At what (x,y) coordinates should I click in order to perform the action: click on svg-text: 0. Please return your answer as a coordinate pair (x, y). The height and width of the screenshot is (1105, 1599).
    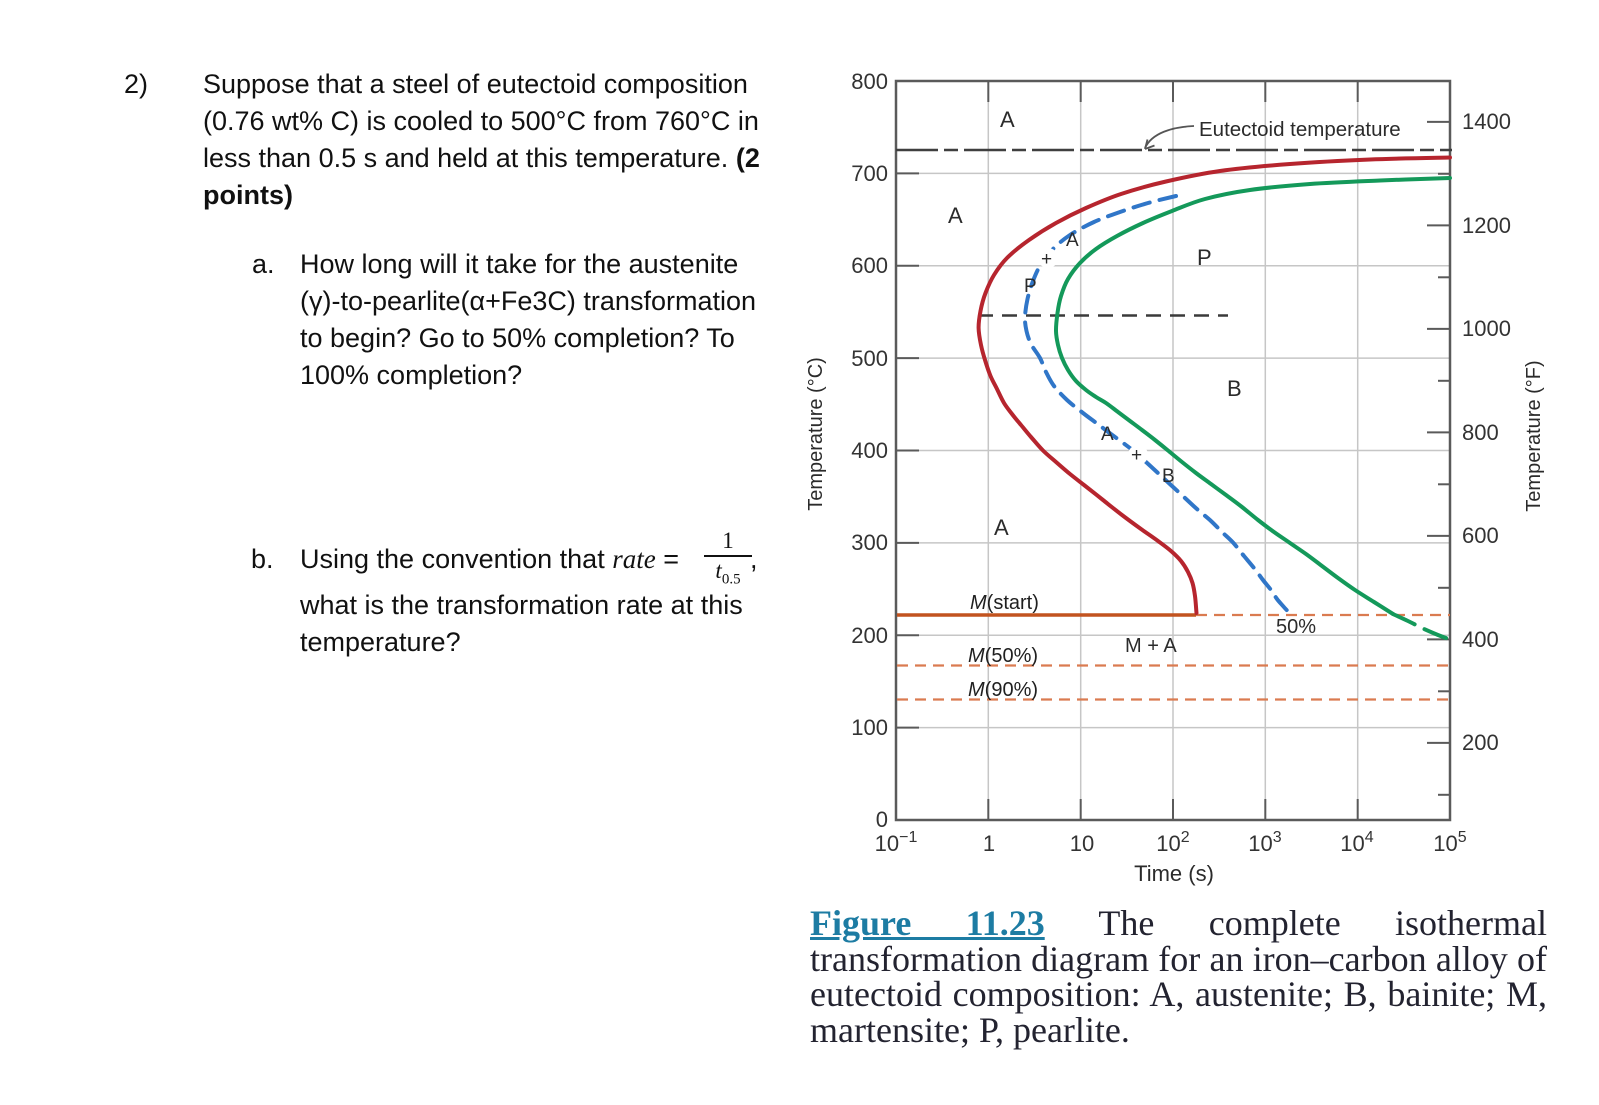
    Looking at the image, I should click on (882, 819).